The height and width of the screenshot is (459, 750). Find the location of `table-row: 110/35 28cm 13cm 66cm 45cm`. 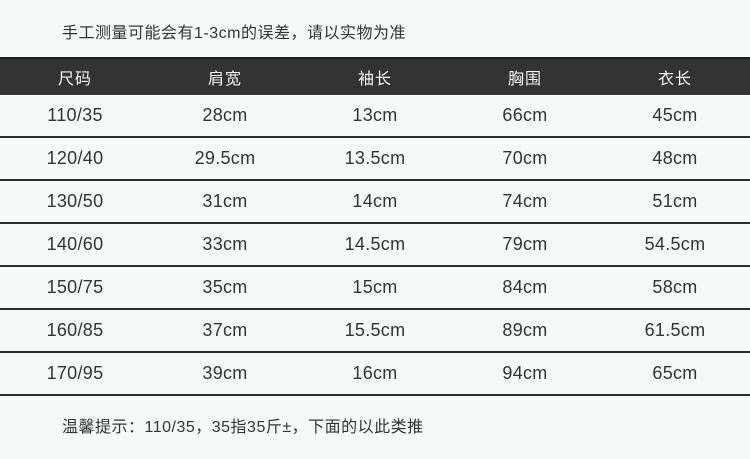

table-row: 110/35 28cm 13cm 66cm 45cm is located at coordinates (375, 116).